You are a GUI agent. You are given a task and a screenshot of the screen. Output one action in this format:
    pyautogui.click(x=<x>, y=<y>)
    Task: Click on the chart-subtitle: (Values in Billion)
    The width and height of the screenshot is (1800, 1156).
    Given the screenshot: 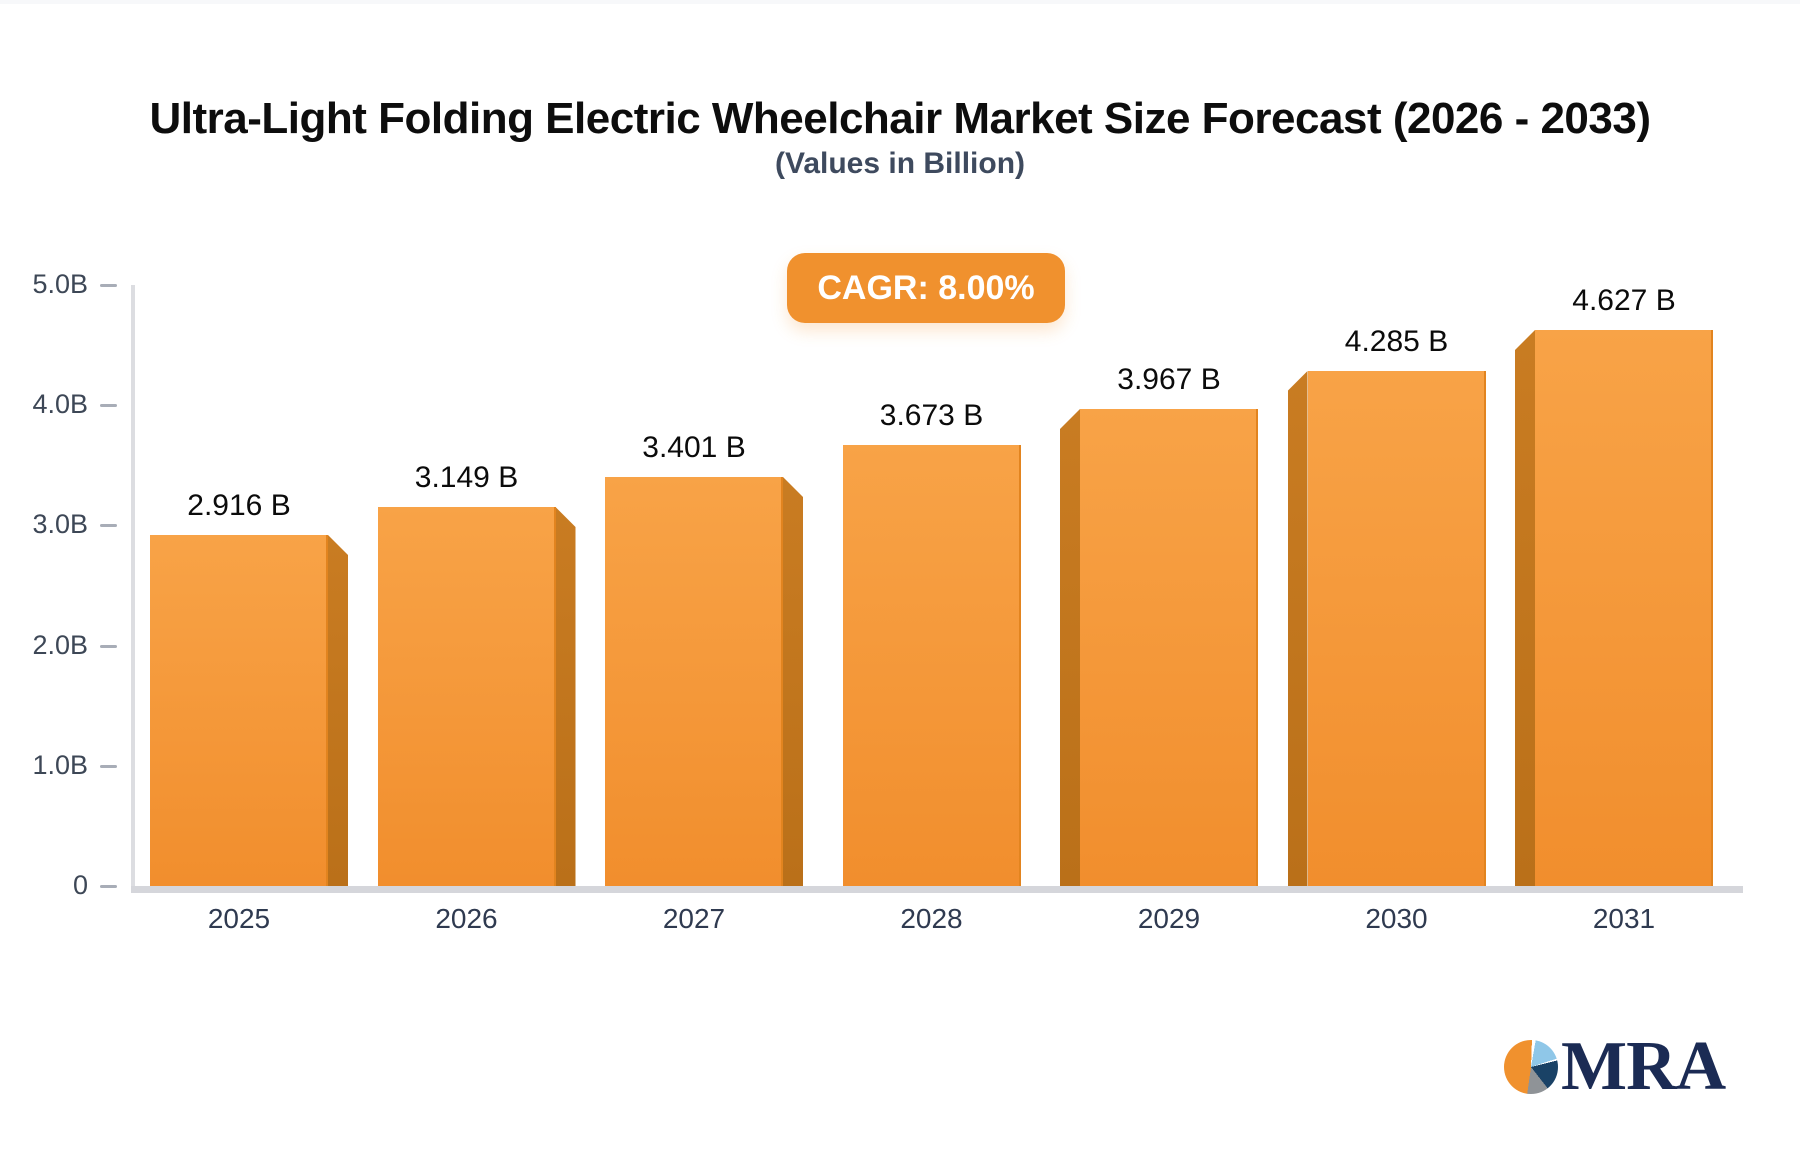 What is the action you would take?
    pyautogui.click(x=900, y=163)
    